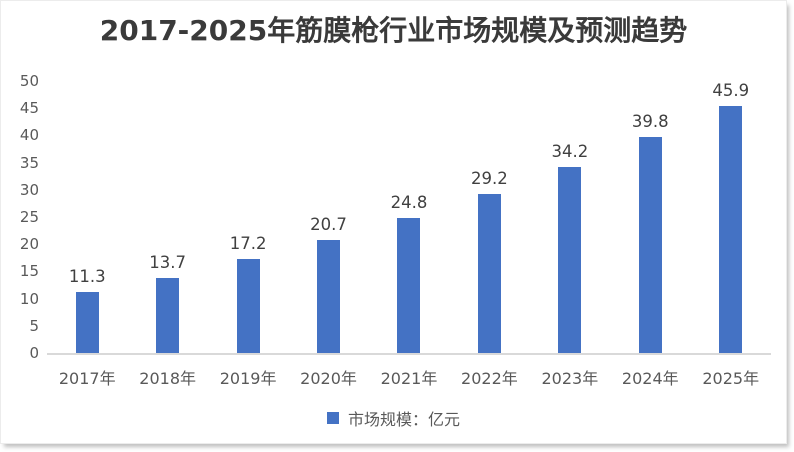 The height and width of the screenshot is (452, 794). I want to click on bar-slot: 29.2, so click(489, 217).